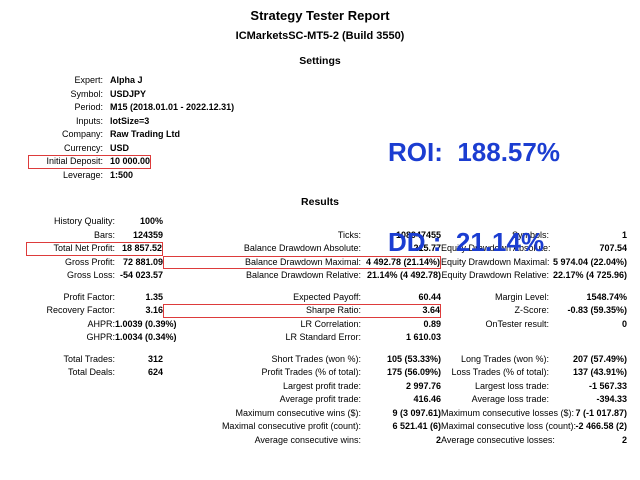 Image resolution: width=640 pixels, height=480 pixels. I want to click on label-cell: Sharpe Ratio:, so click(262, 311).